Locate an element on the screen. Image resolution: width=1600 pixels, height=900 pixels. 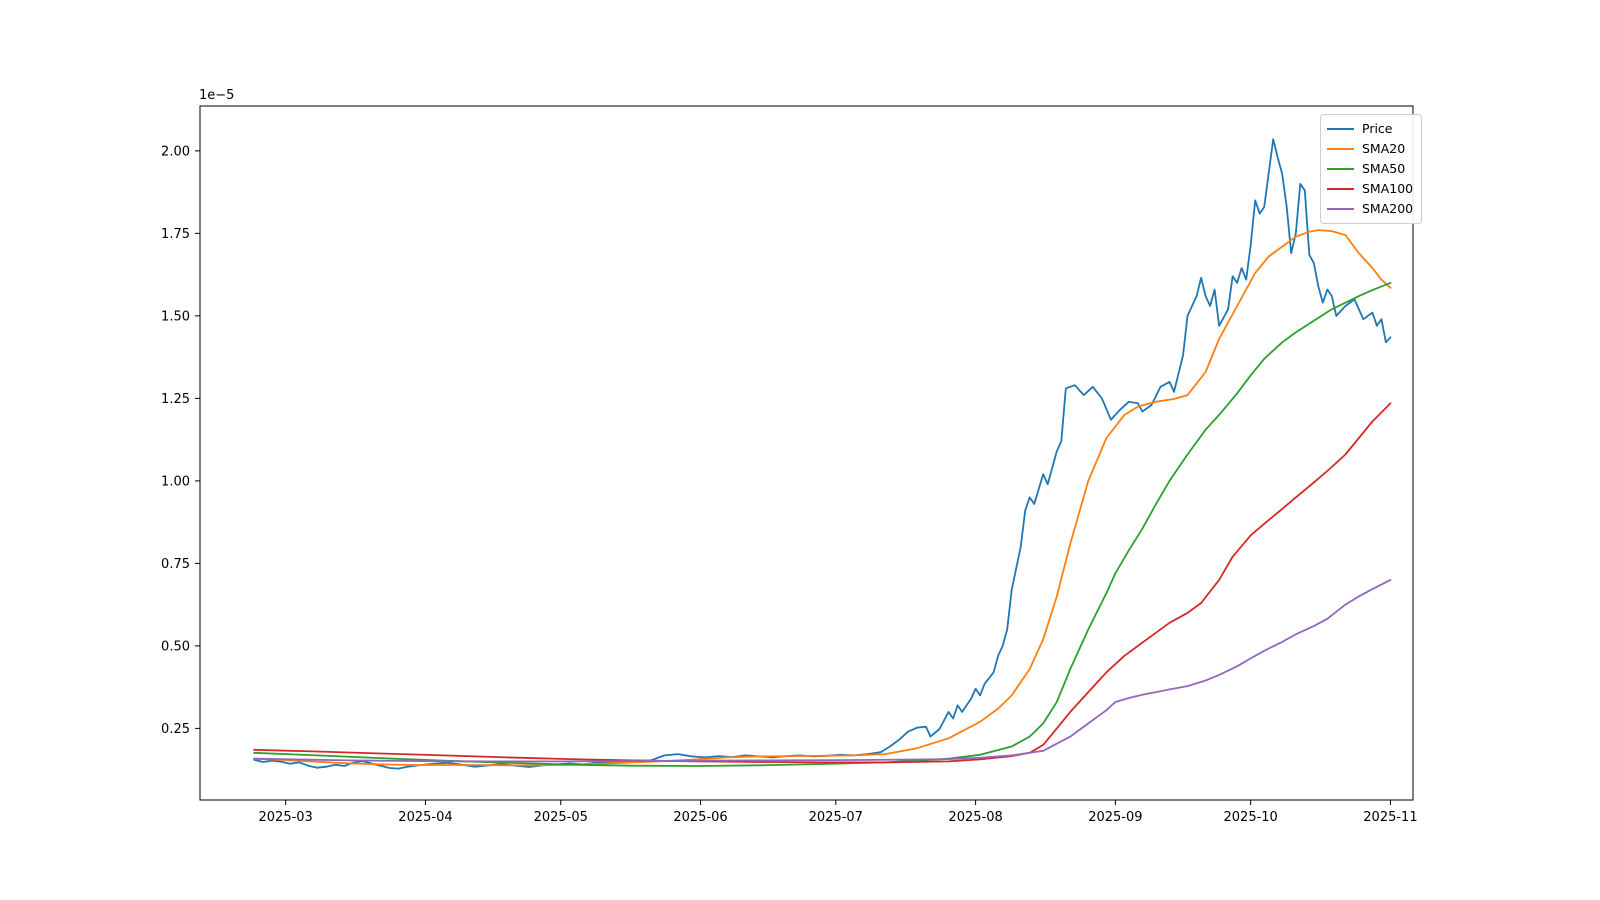
x-tick-label: 2025-06 is located at coordinates (700, 817).